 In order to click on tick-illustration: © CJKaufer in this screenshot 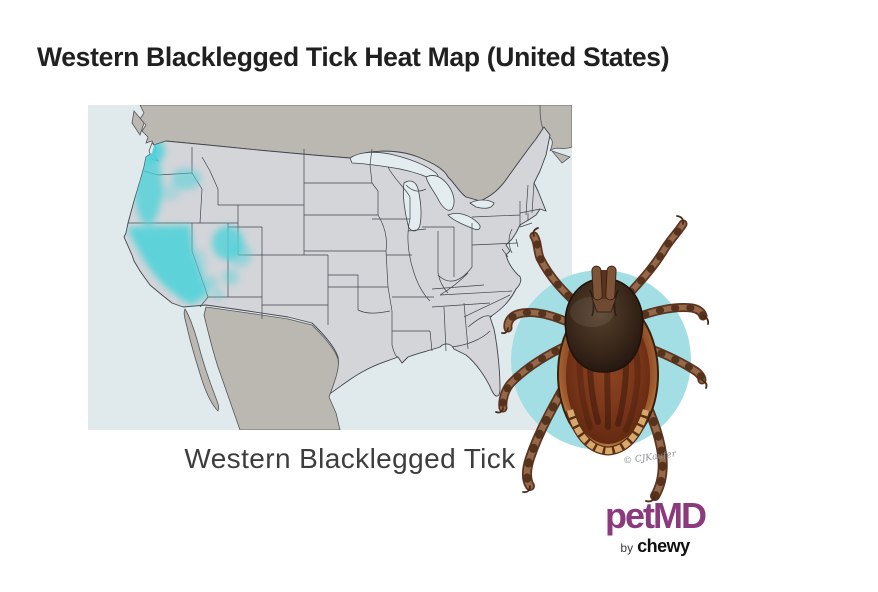, I will do `click(603, 359)`.